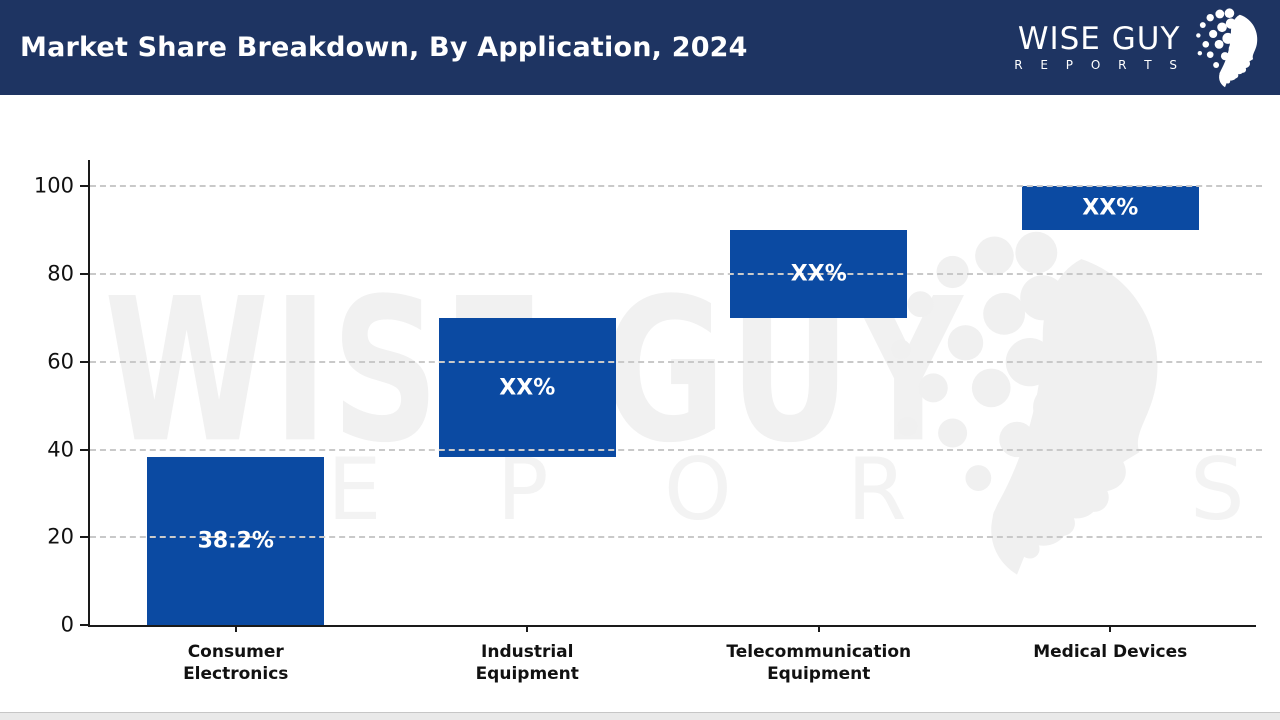  I want to click on bar-value-label: 38.2%, so click(235, 541).